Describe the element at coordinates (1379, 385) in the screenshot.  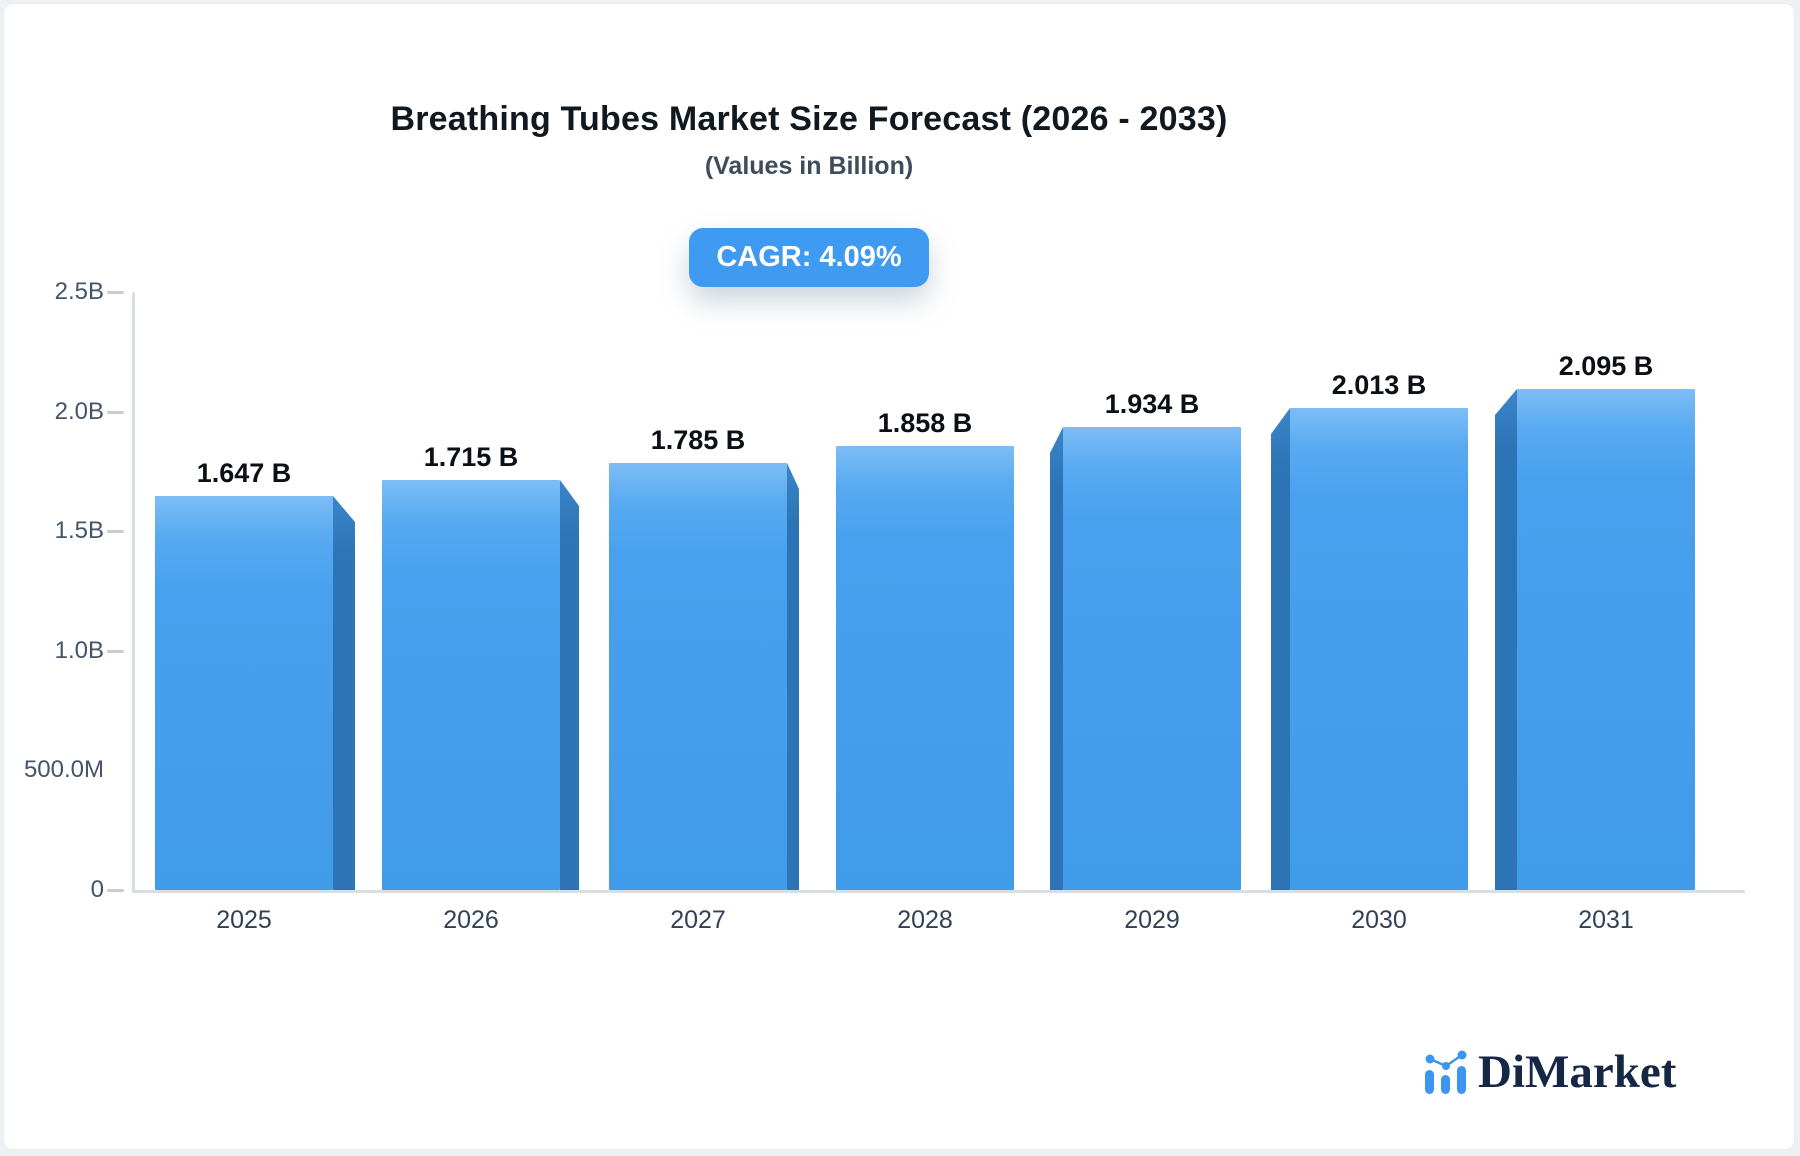
I see `bar-value-label: 2.013 B` at that location.